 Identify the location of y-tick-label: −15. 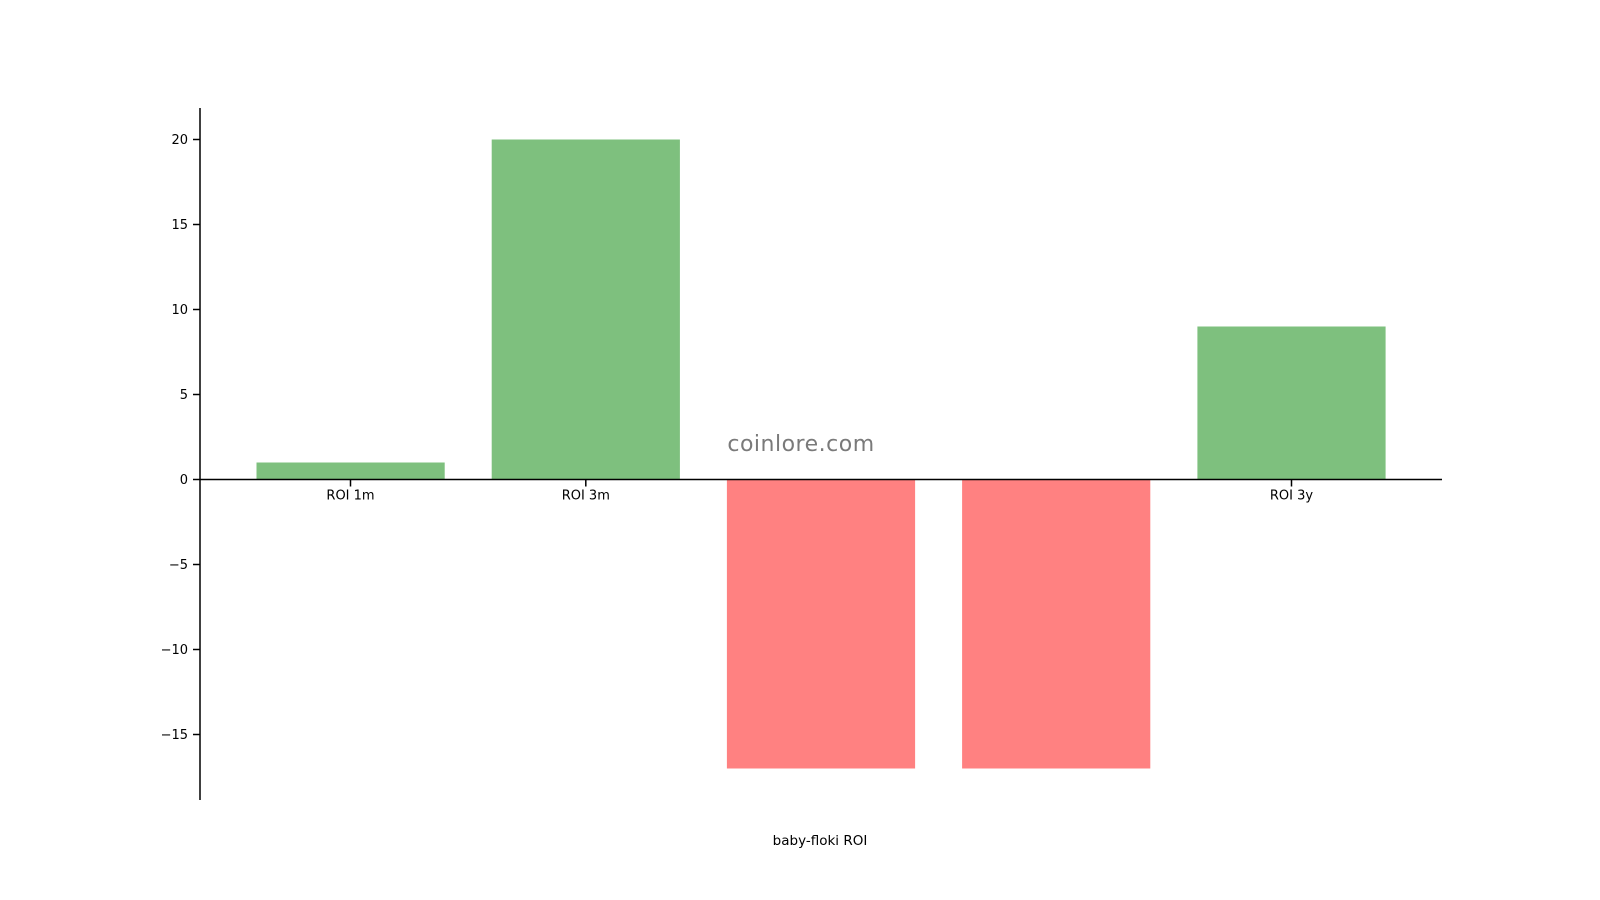
(174, 735).